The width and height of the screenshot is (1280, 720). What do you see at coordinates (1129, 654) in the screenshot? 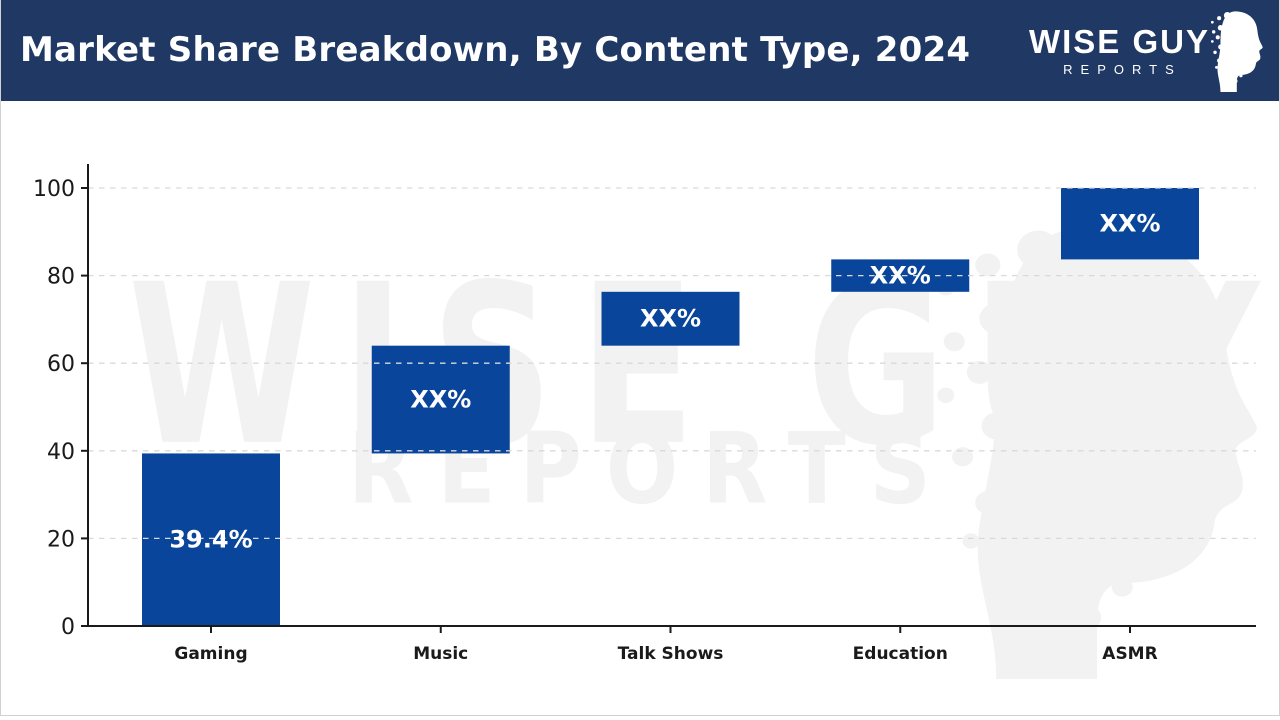
I see `x-tick-label-asmr: ASMR` at bounding box center [1129, 654].